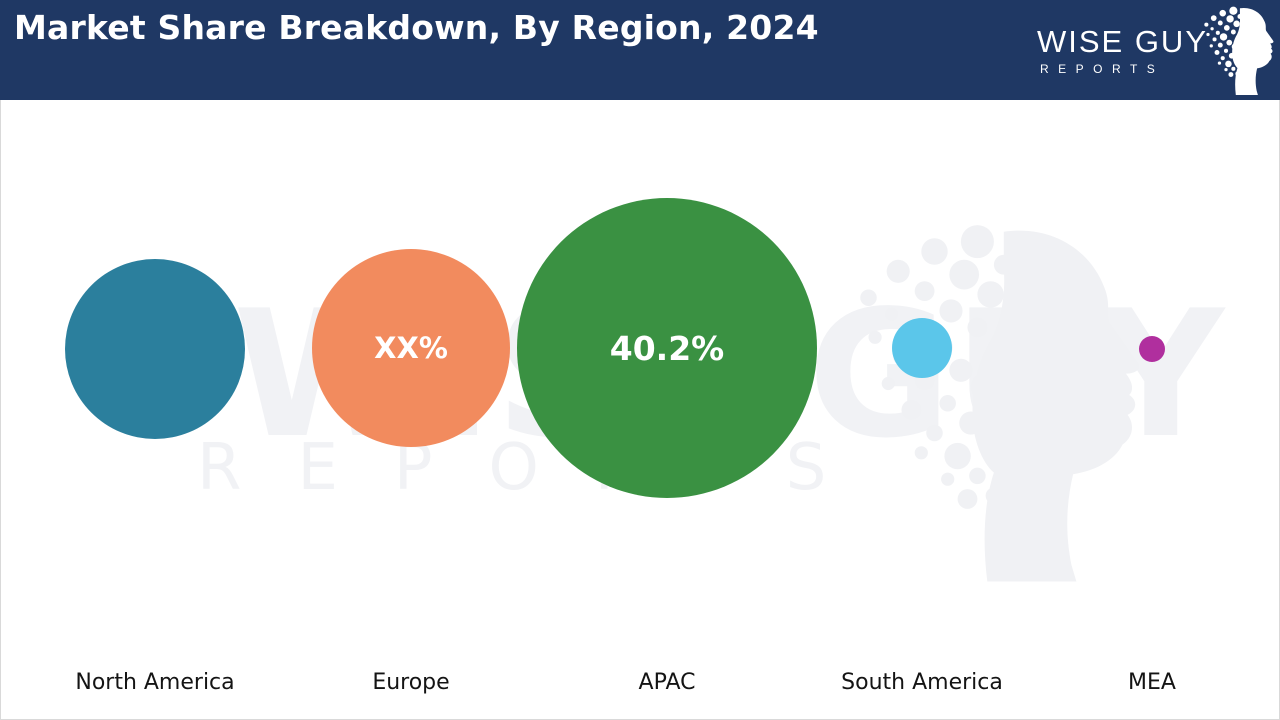  I want to click on category-label-apac: APAC, so click(667, 682).